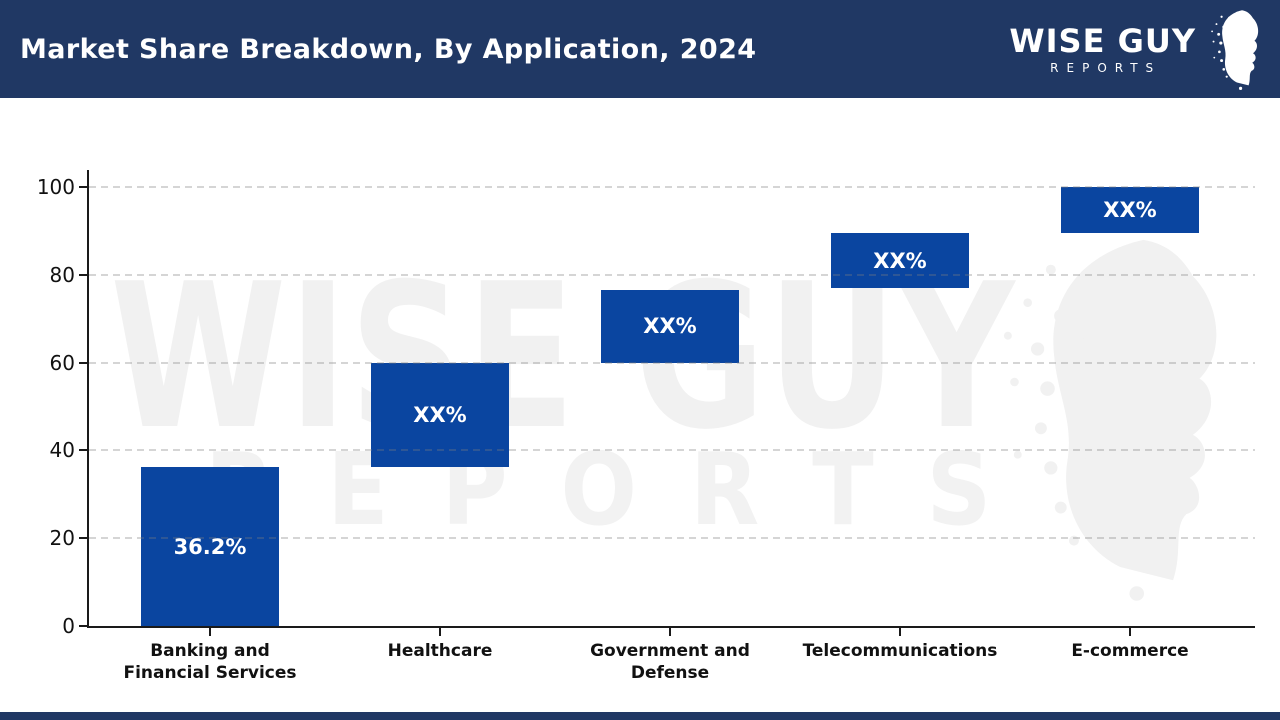 The image size is (1280, 720). What do you see at coordinates (1130, 651) in the screenshot?
I see `x-category-label: E-commerce` at bounding box center [1130, 651].